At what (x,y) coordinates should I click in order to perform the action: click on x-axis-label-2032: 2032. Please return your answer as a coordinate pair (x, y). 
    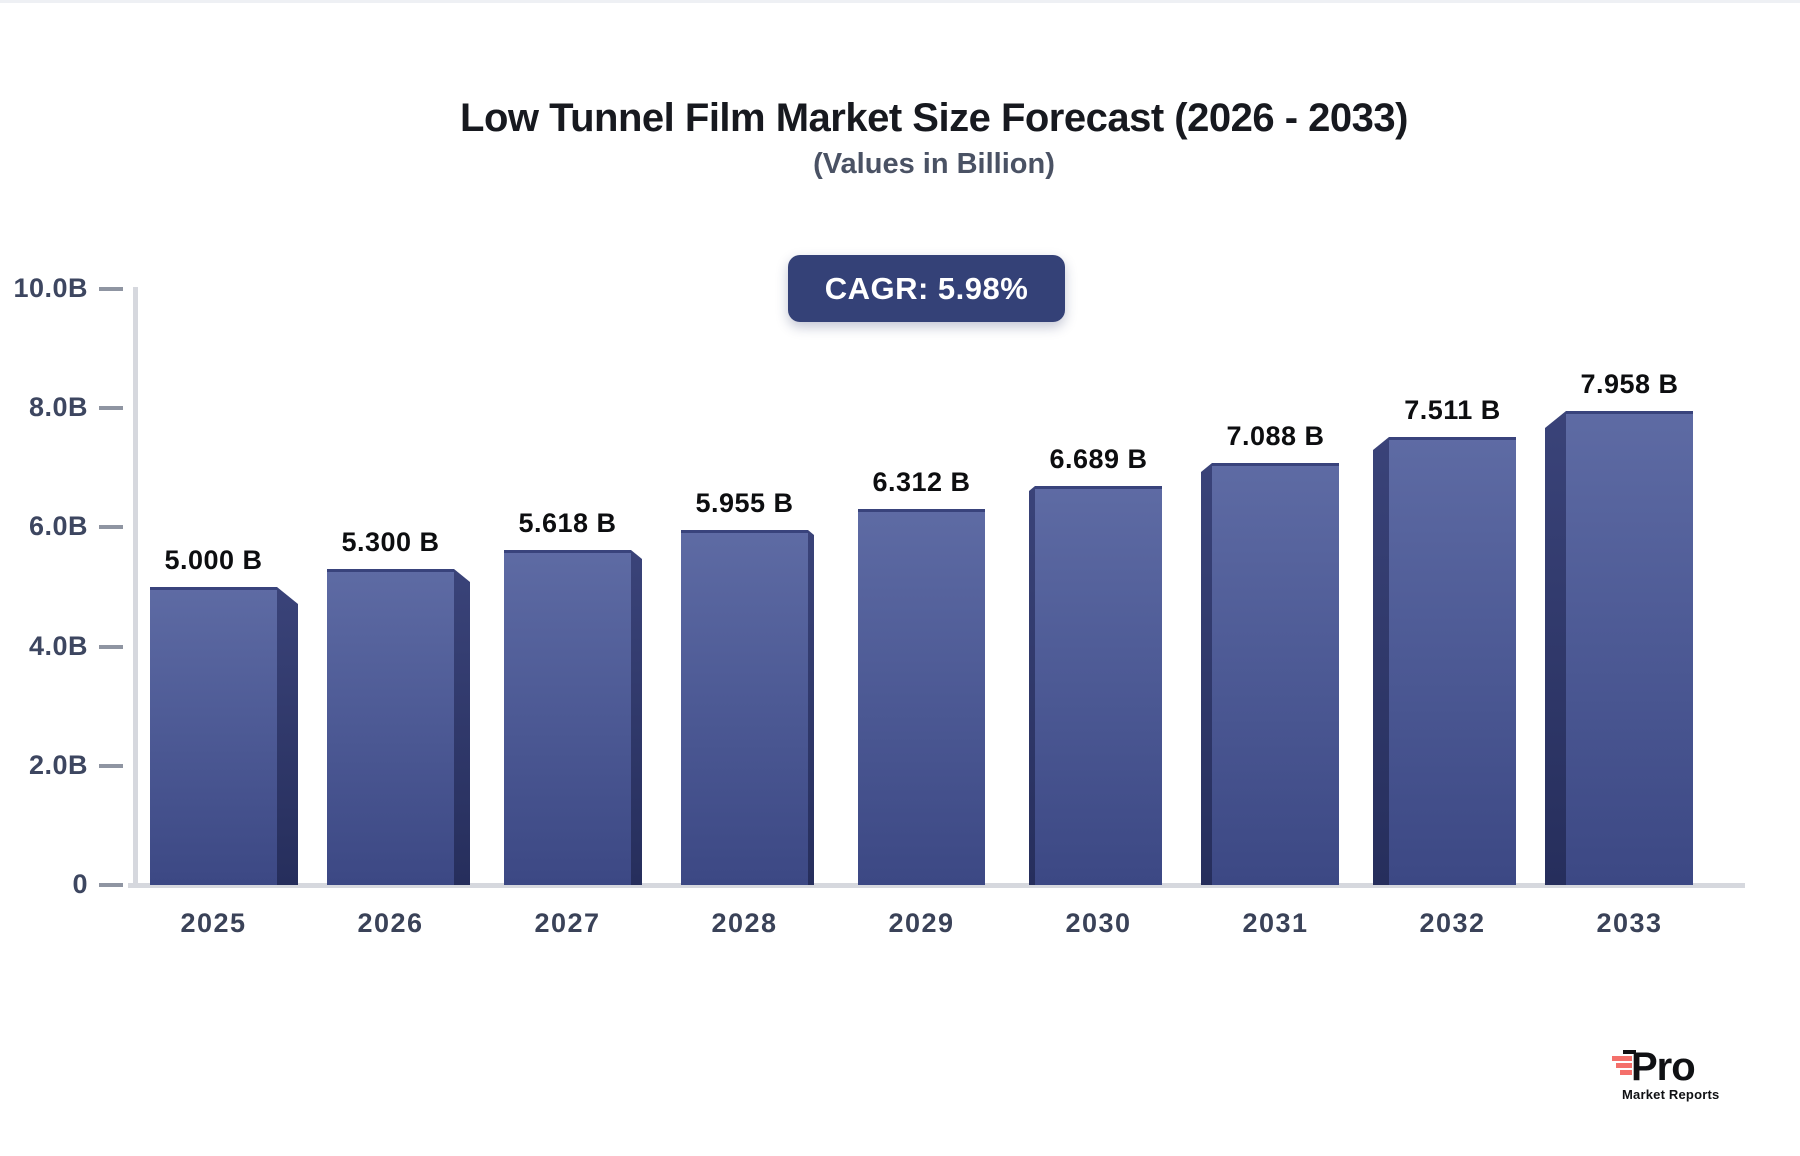
    Looking at the image, I should click on (1452, 923).